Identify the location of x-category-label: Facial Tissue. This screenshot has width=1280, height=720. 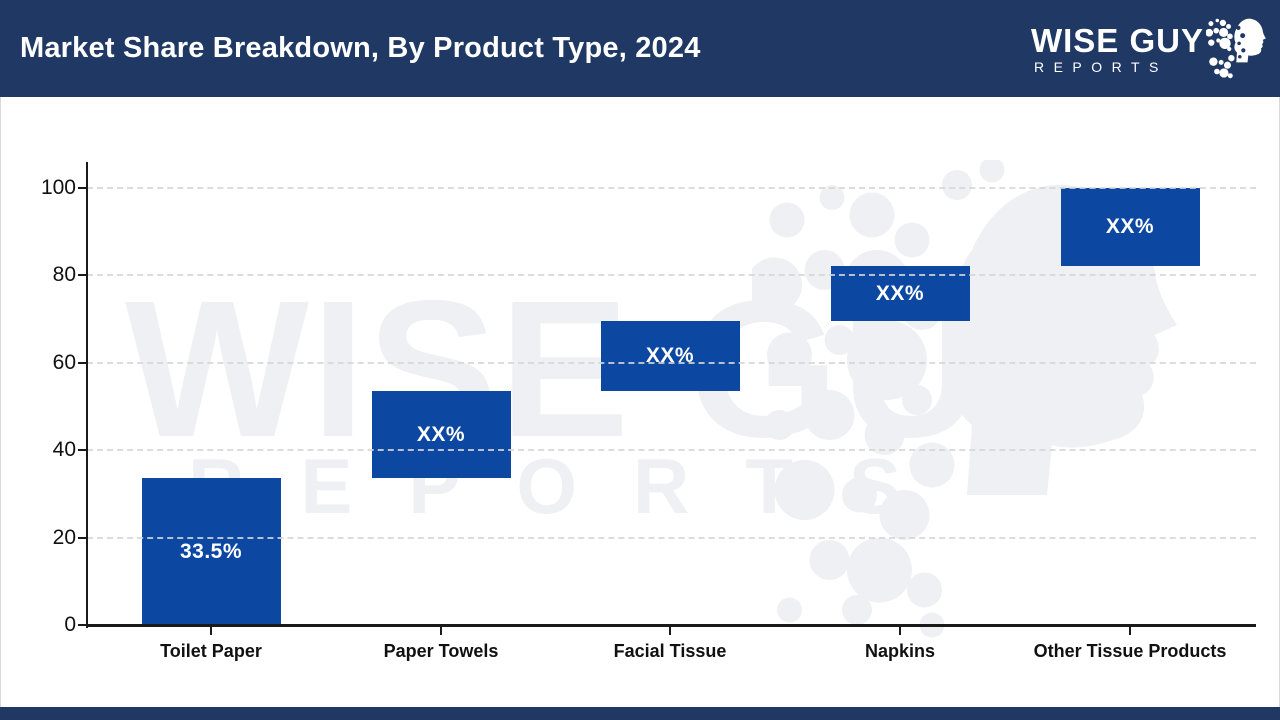
(670, 651).